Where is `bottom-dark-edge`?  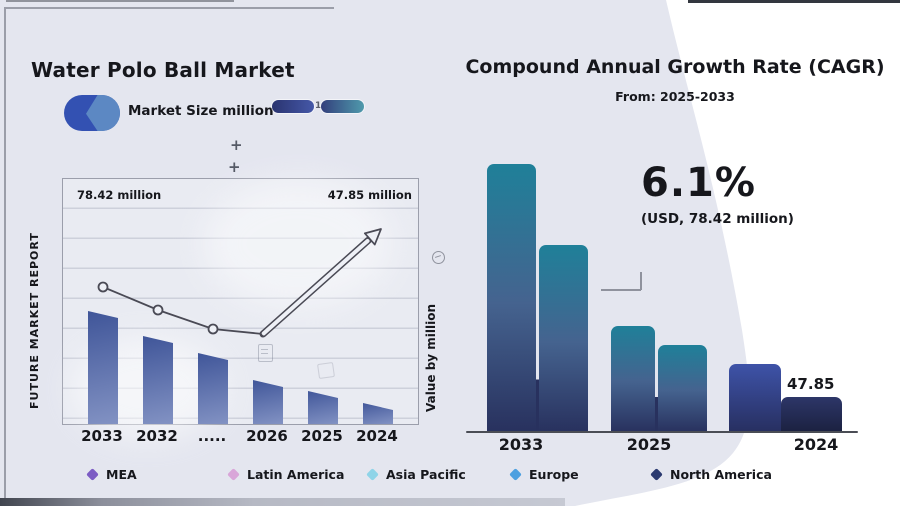
bottom-dark-edge is located at coordinates (282, 502).